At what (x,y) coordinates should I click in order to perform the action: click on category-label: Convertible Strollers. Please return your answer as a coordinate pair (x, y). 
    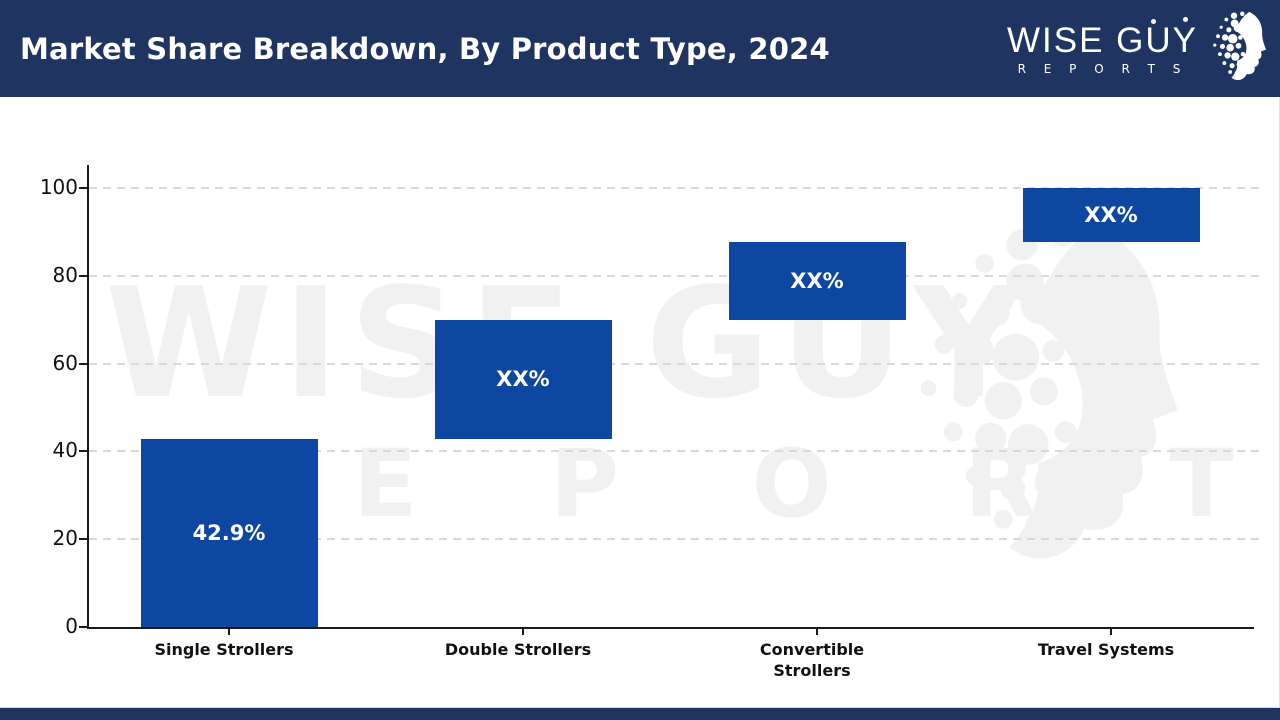
    Looking at the image, I should click on (812, 660).